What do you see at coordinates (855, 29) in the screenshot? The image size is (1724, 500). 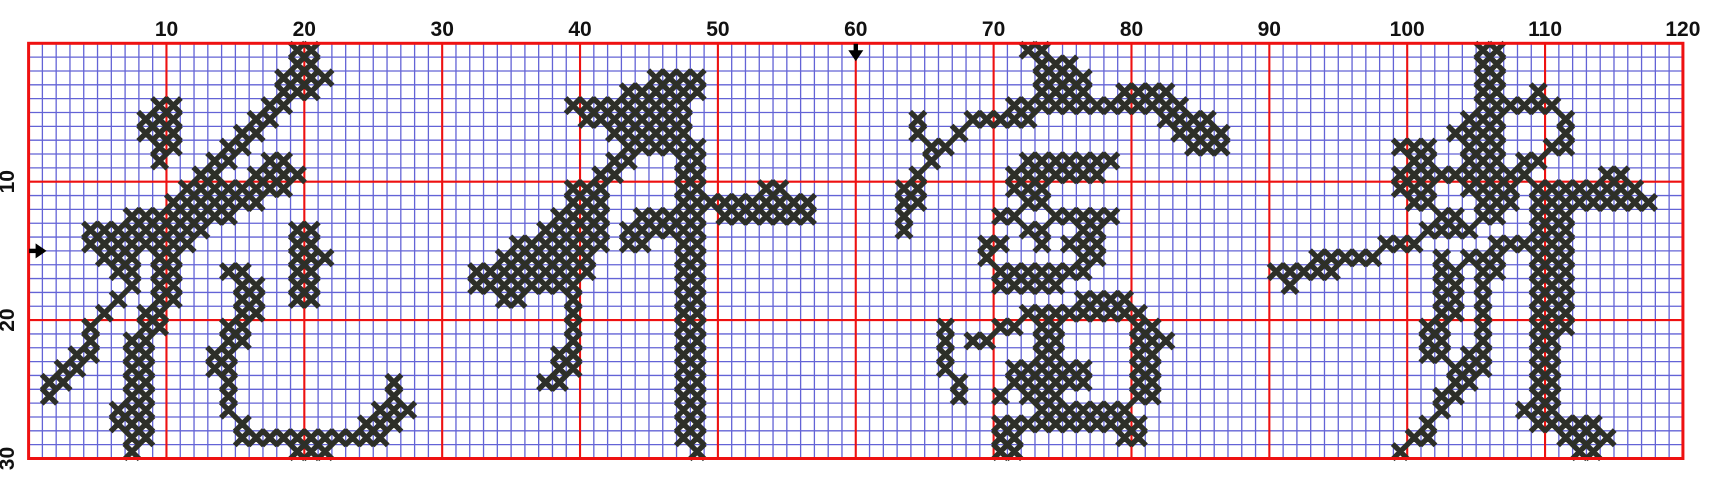 I see `top-axis-label: 60` at bounding box center [855, 29].